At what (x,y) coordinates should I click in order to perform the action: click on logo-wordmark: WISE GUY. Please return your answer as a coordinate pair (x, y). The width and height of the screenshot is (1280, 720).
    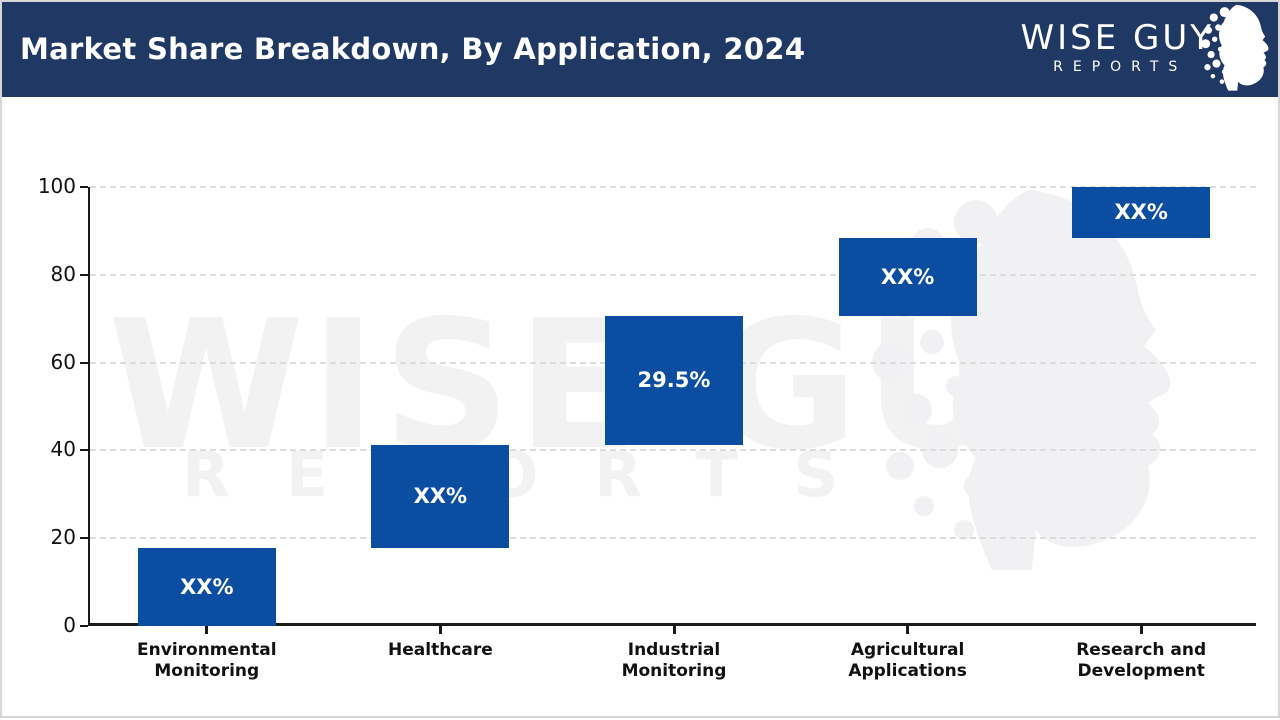
    Looking at the image, I should click on (1117, 38).